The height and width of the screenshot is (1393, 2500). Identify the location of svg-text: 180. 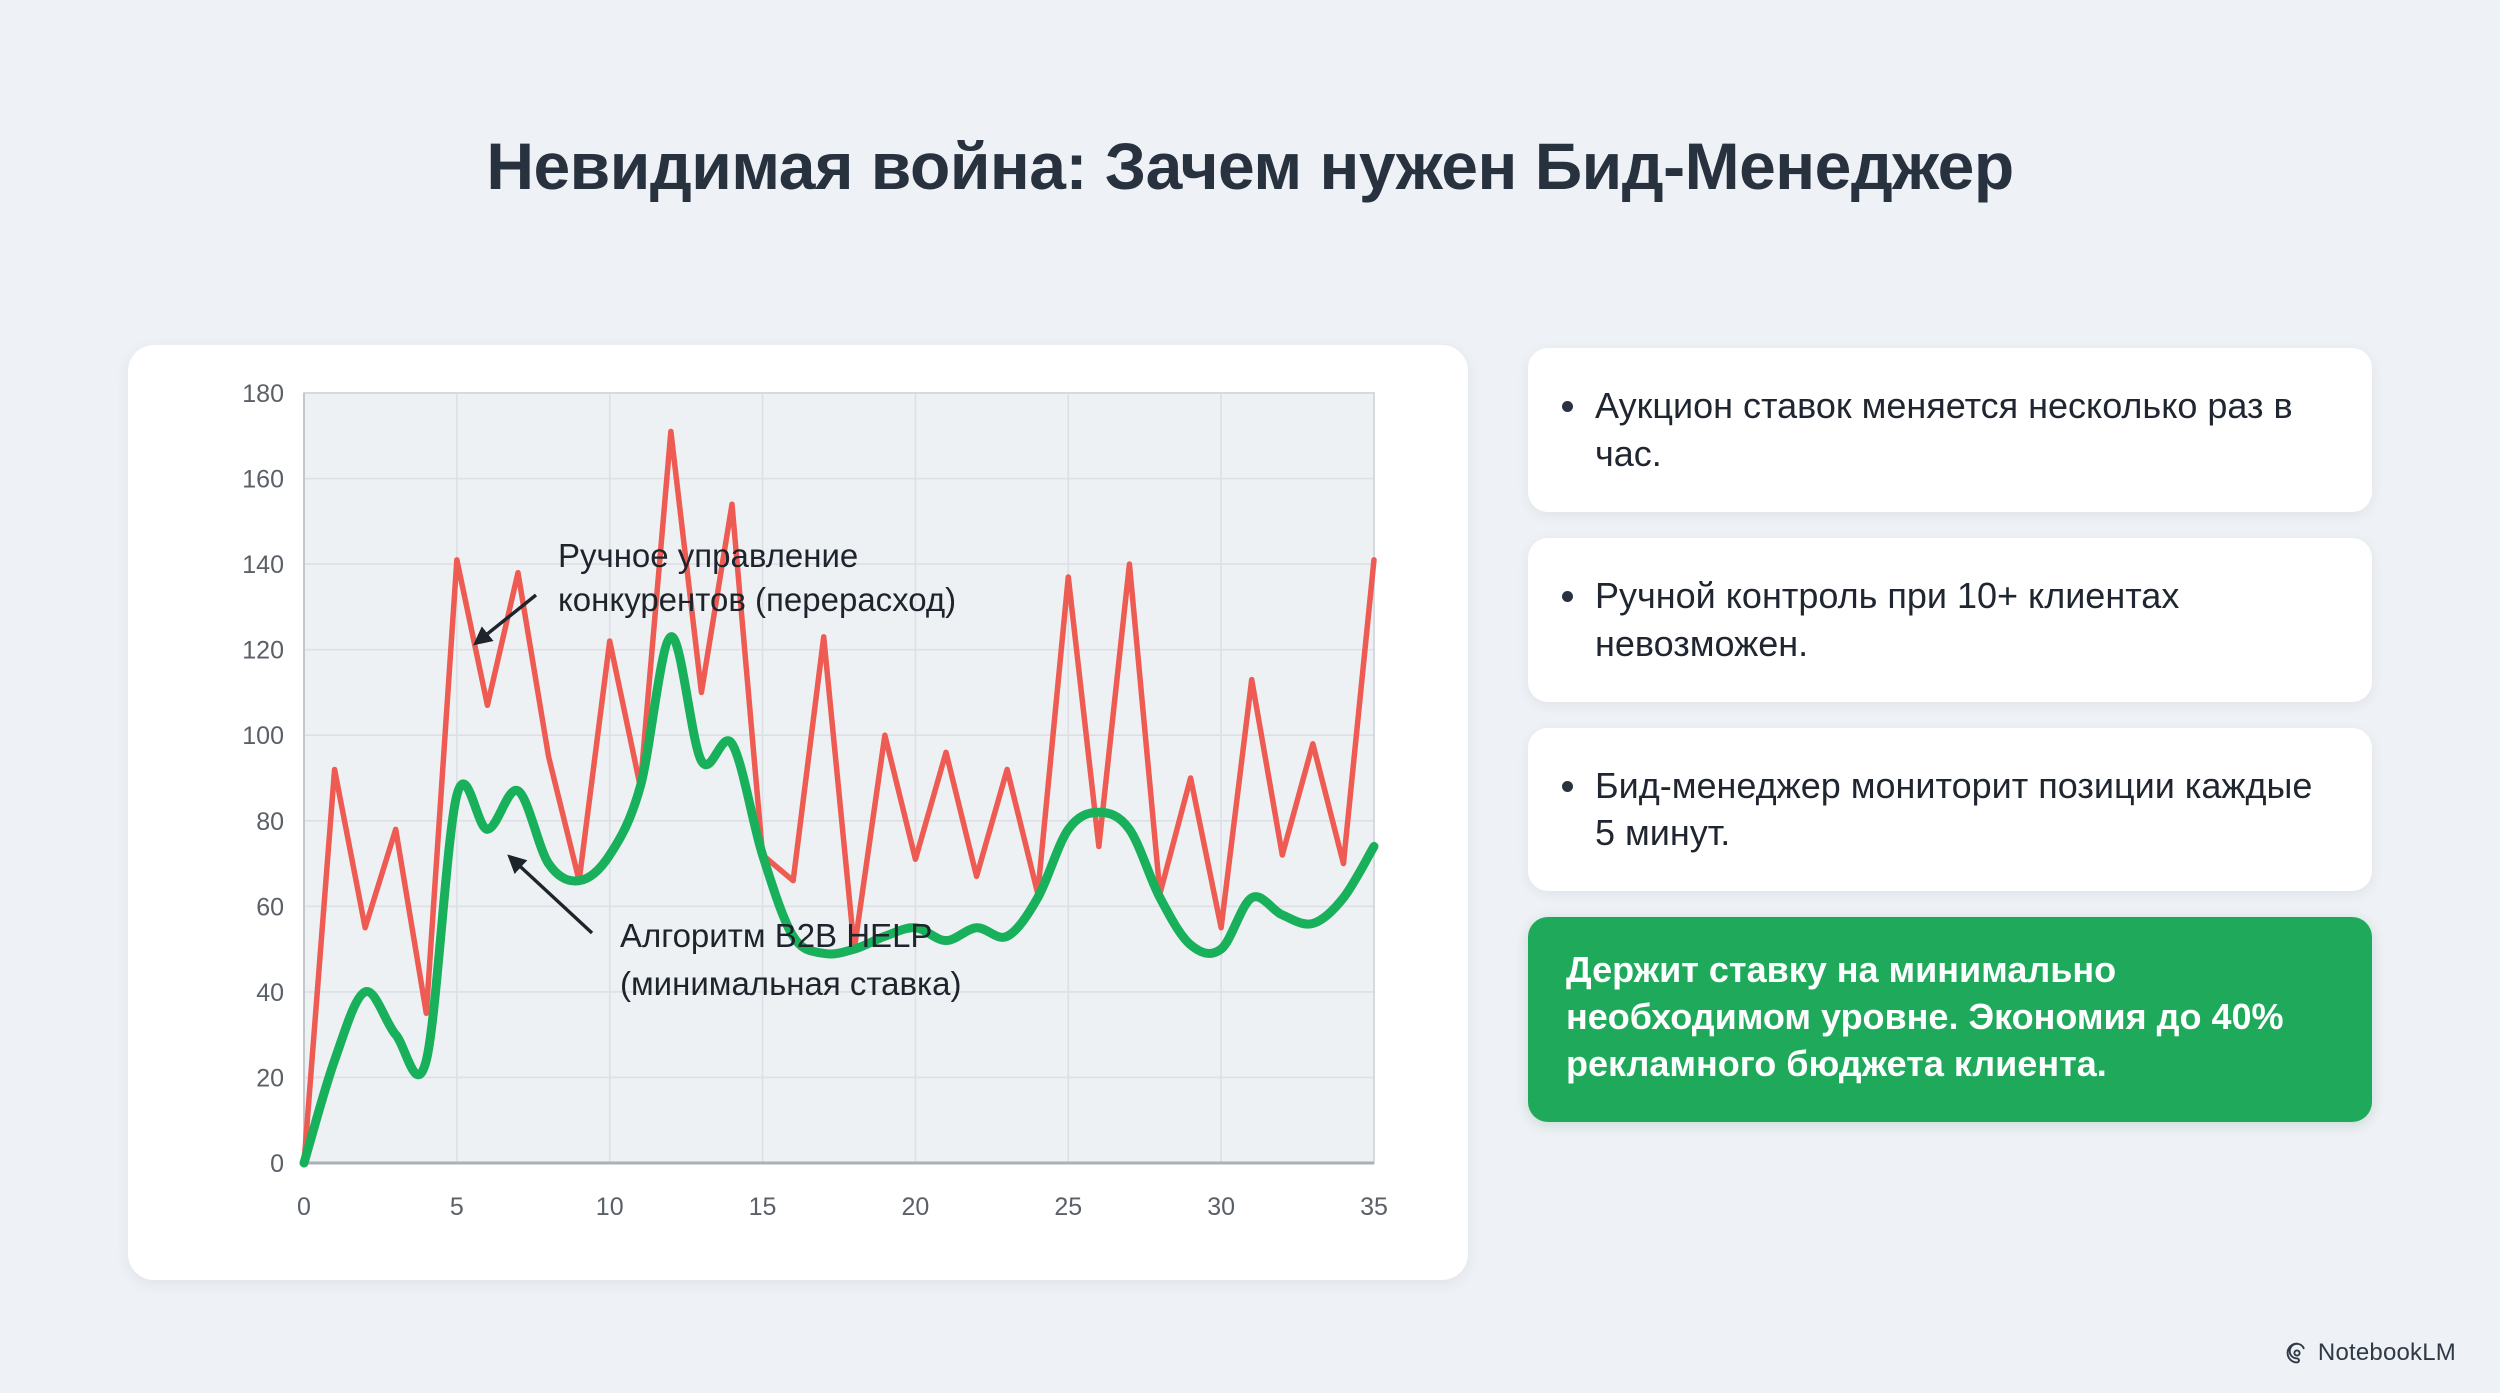
(263, 394).